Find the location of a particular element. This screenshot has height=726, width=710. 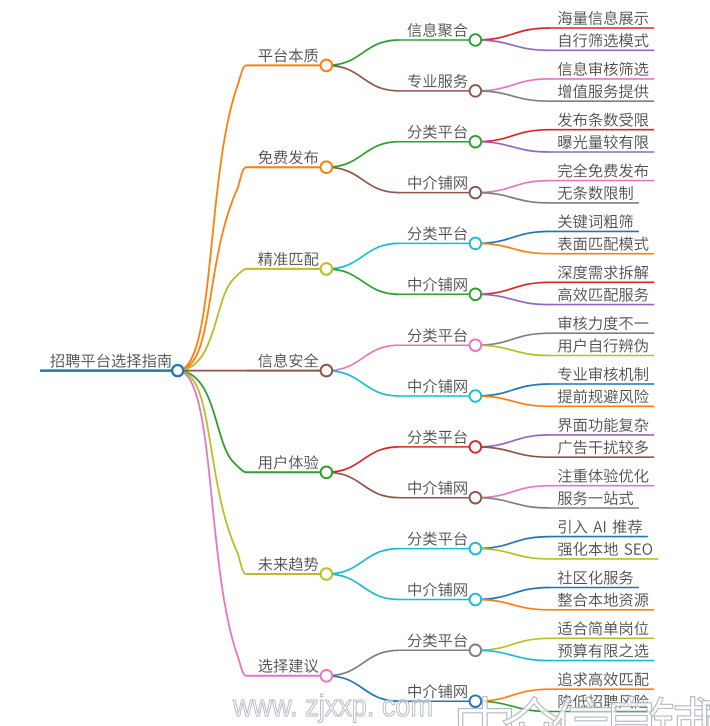

svg-text: www. zjxxp. com is located at coordinates (332, 705).